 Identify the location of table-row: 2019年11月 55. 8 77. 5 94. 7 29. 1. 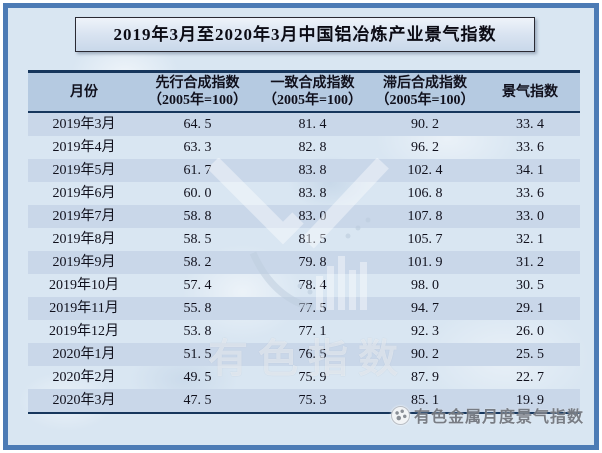
(304, 308).